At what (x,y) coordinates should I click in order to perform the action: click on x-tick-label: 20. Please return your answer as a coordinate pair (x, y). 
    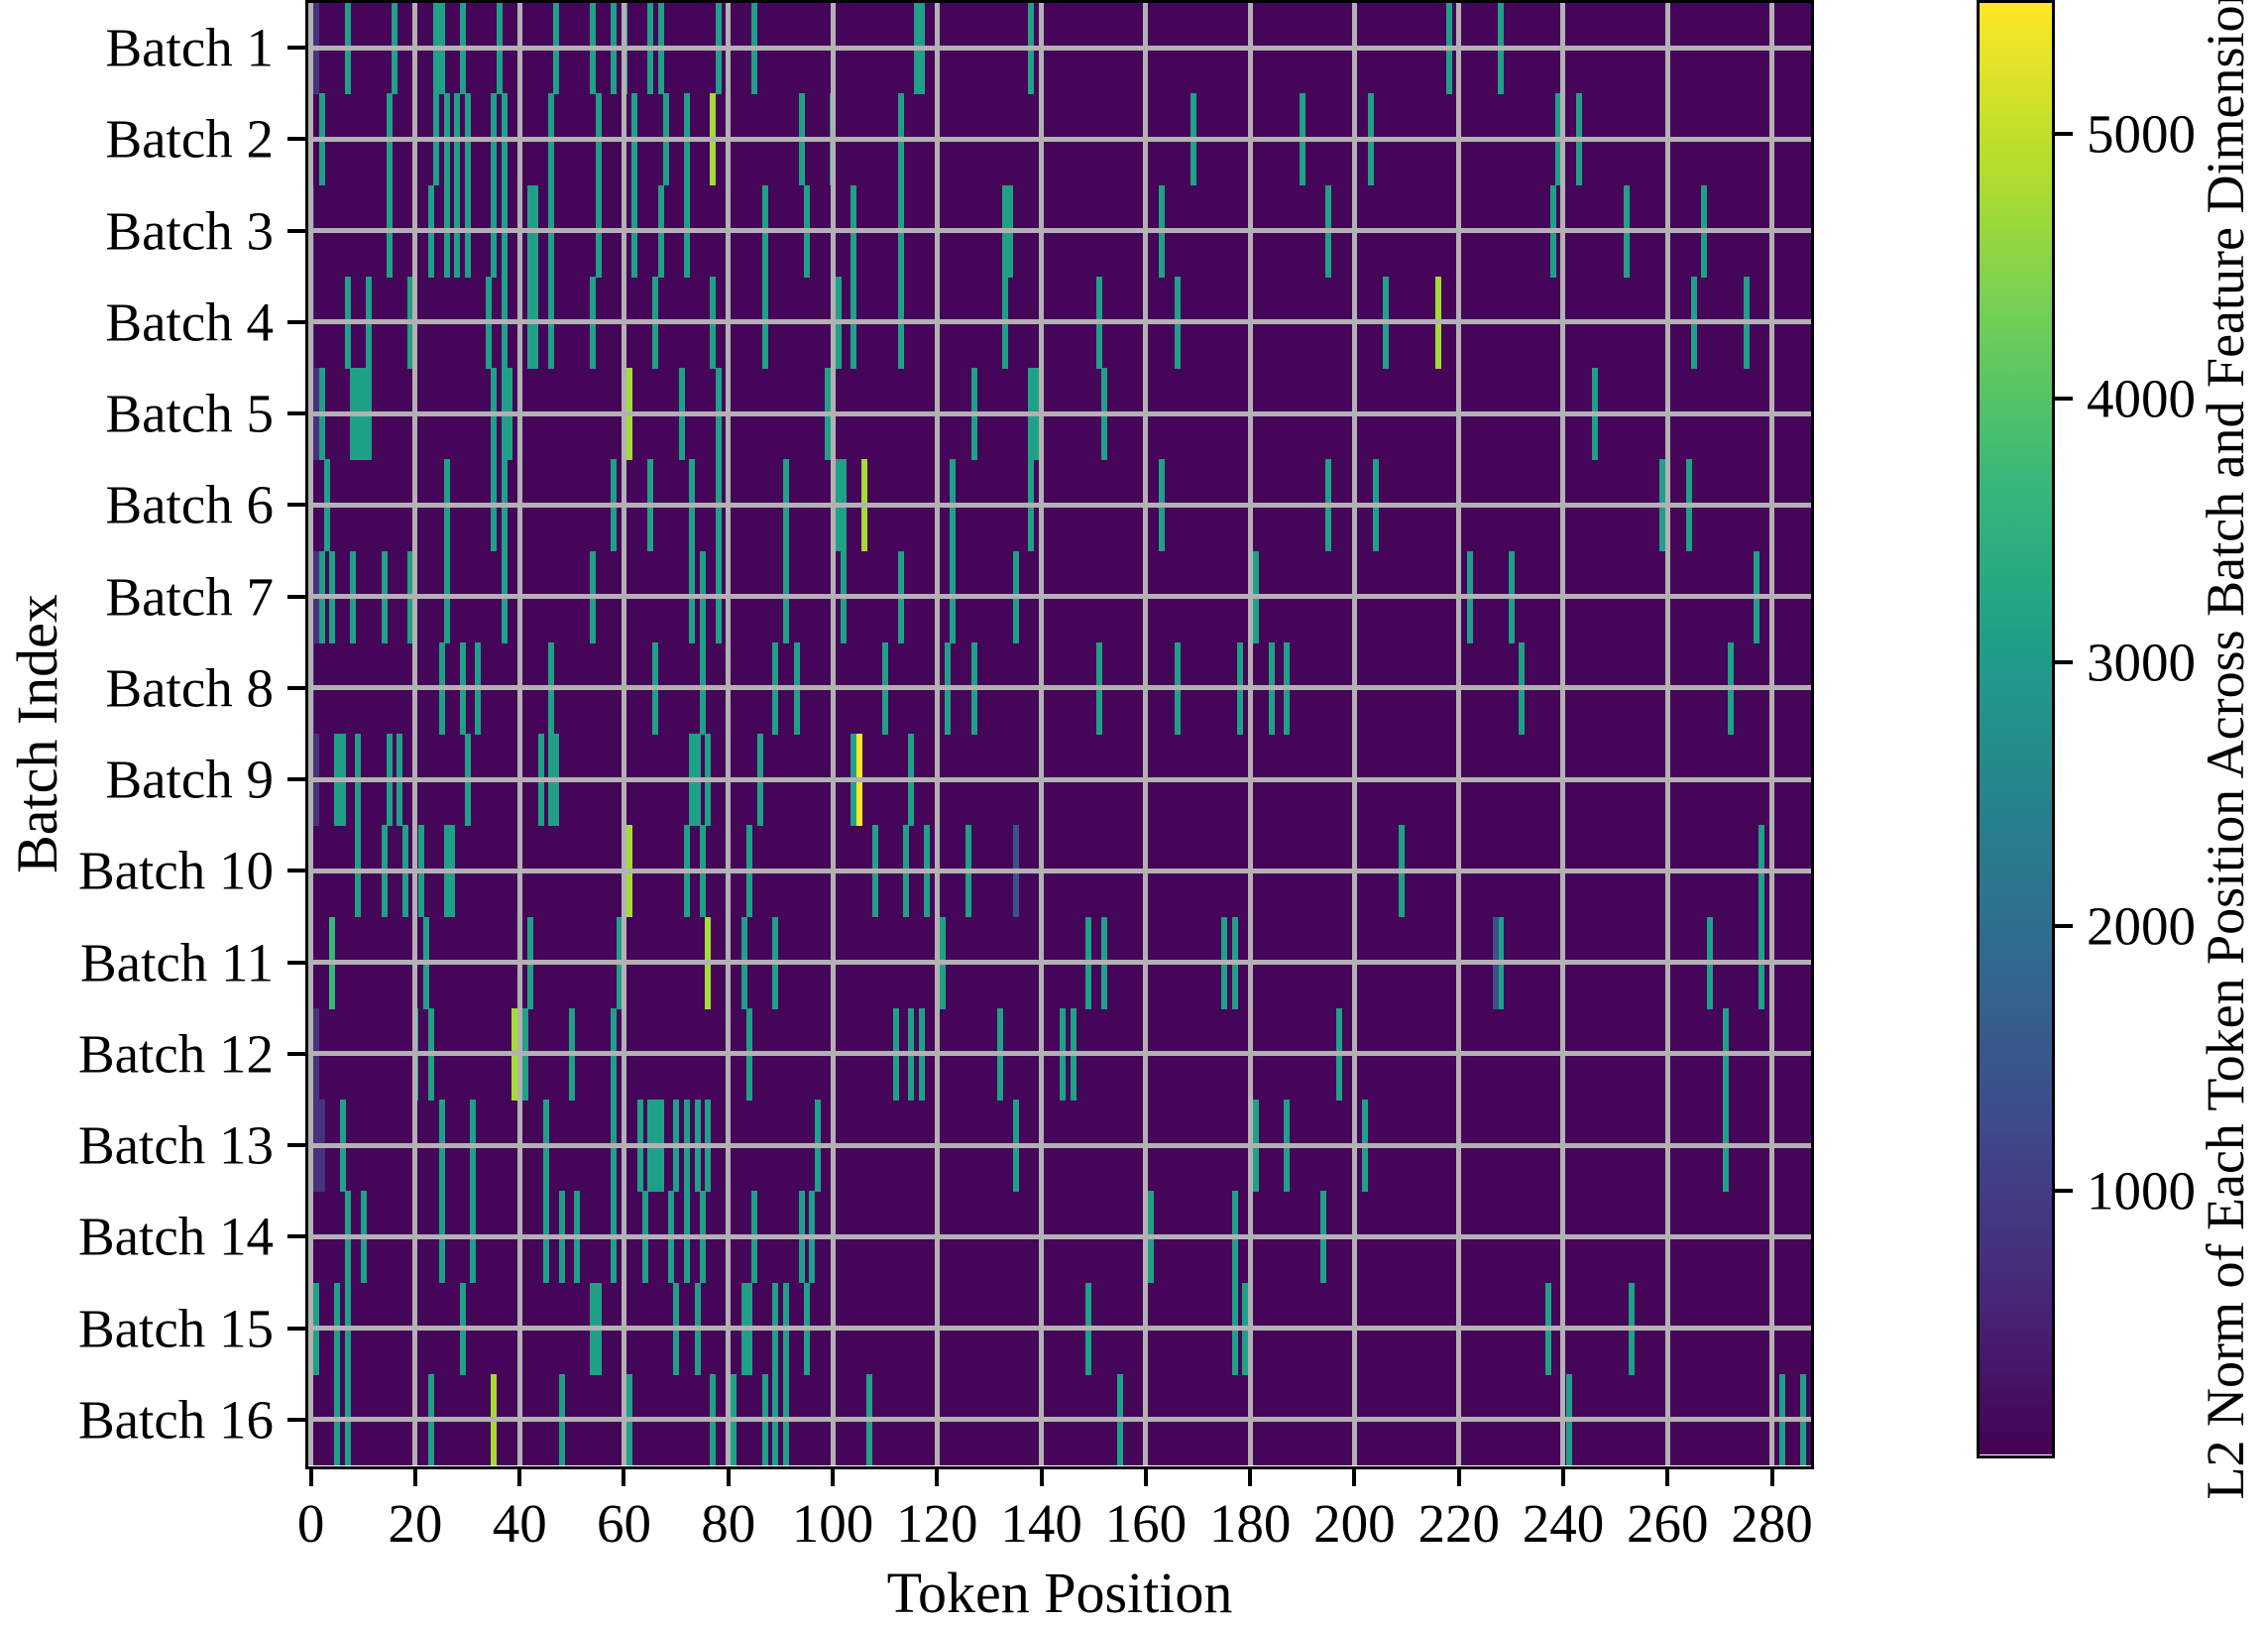
    Looking at the image, I should click on (415, 1524).